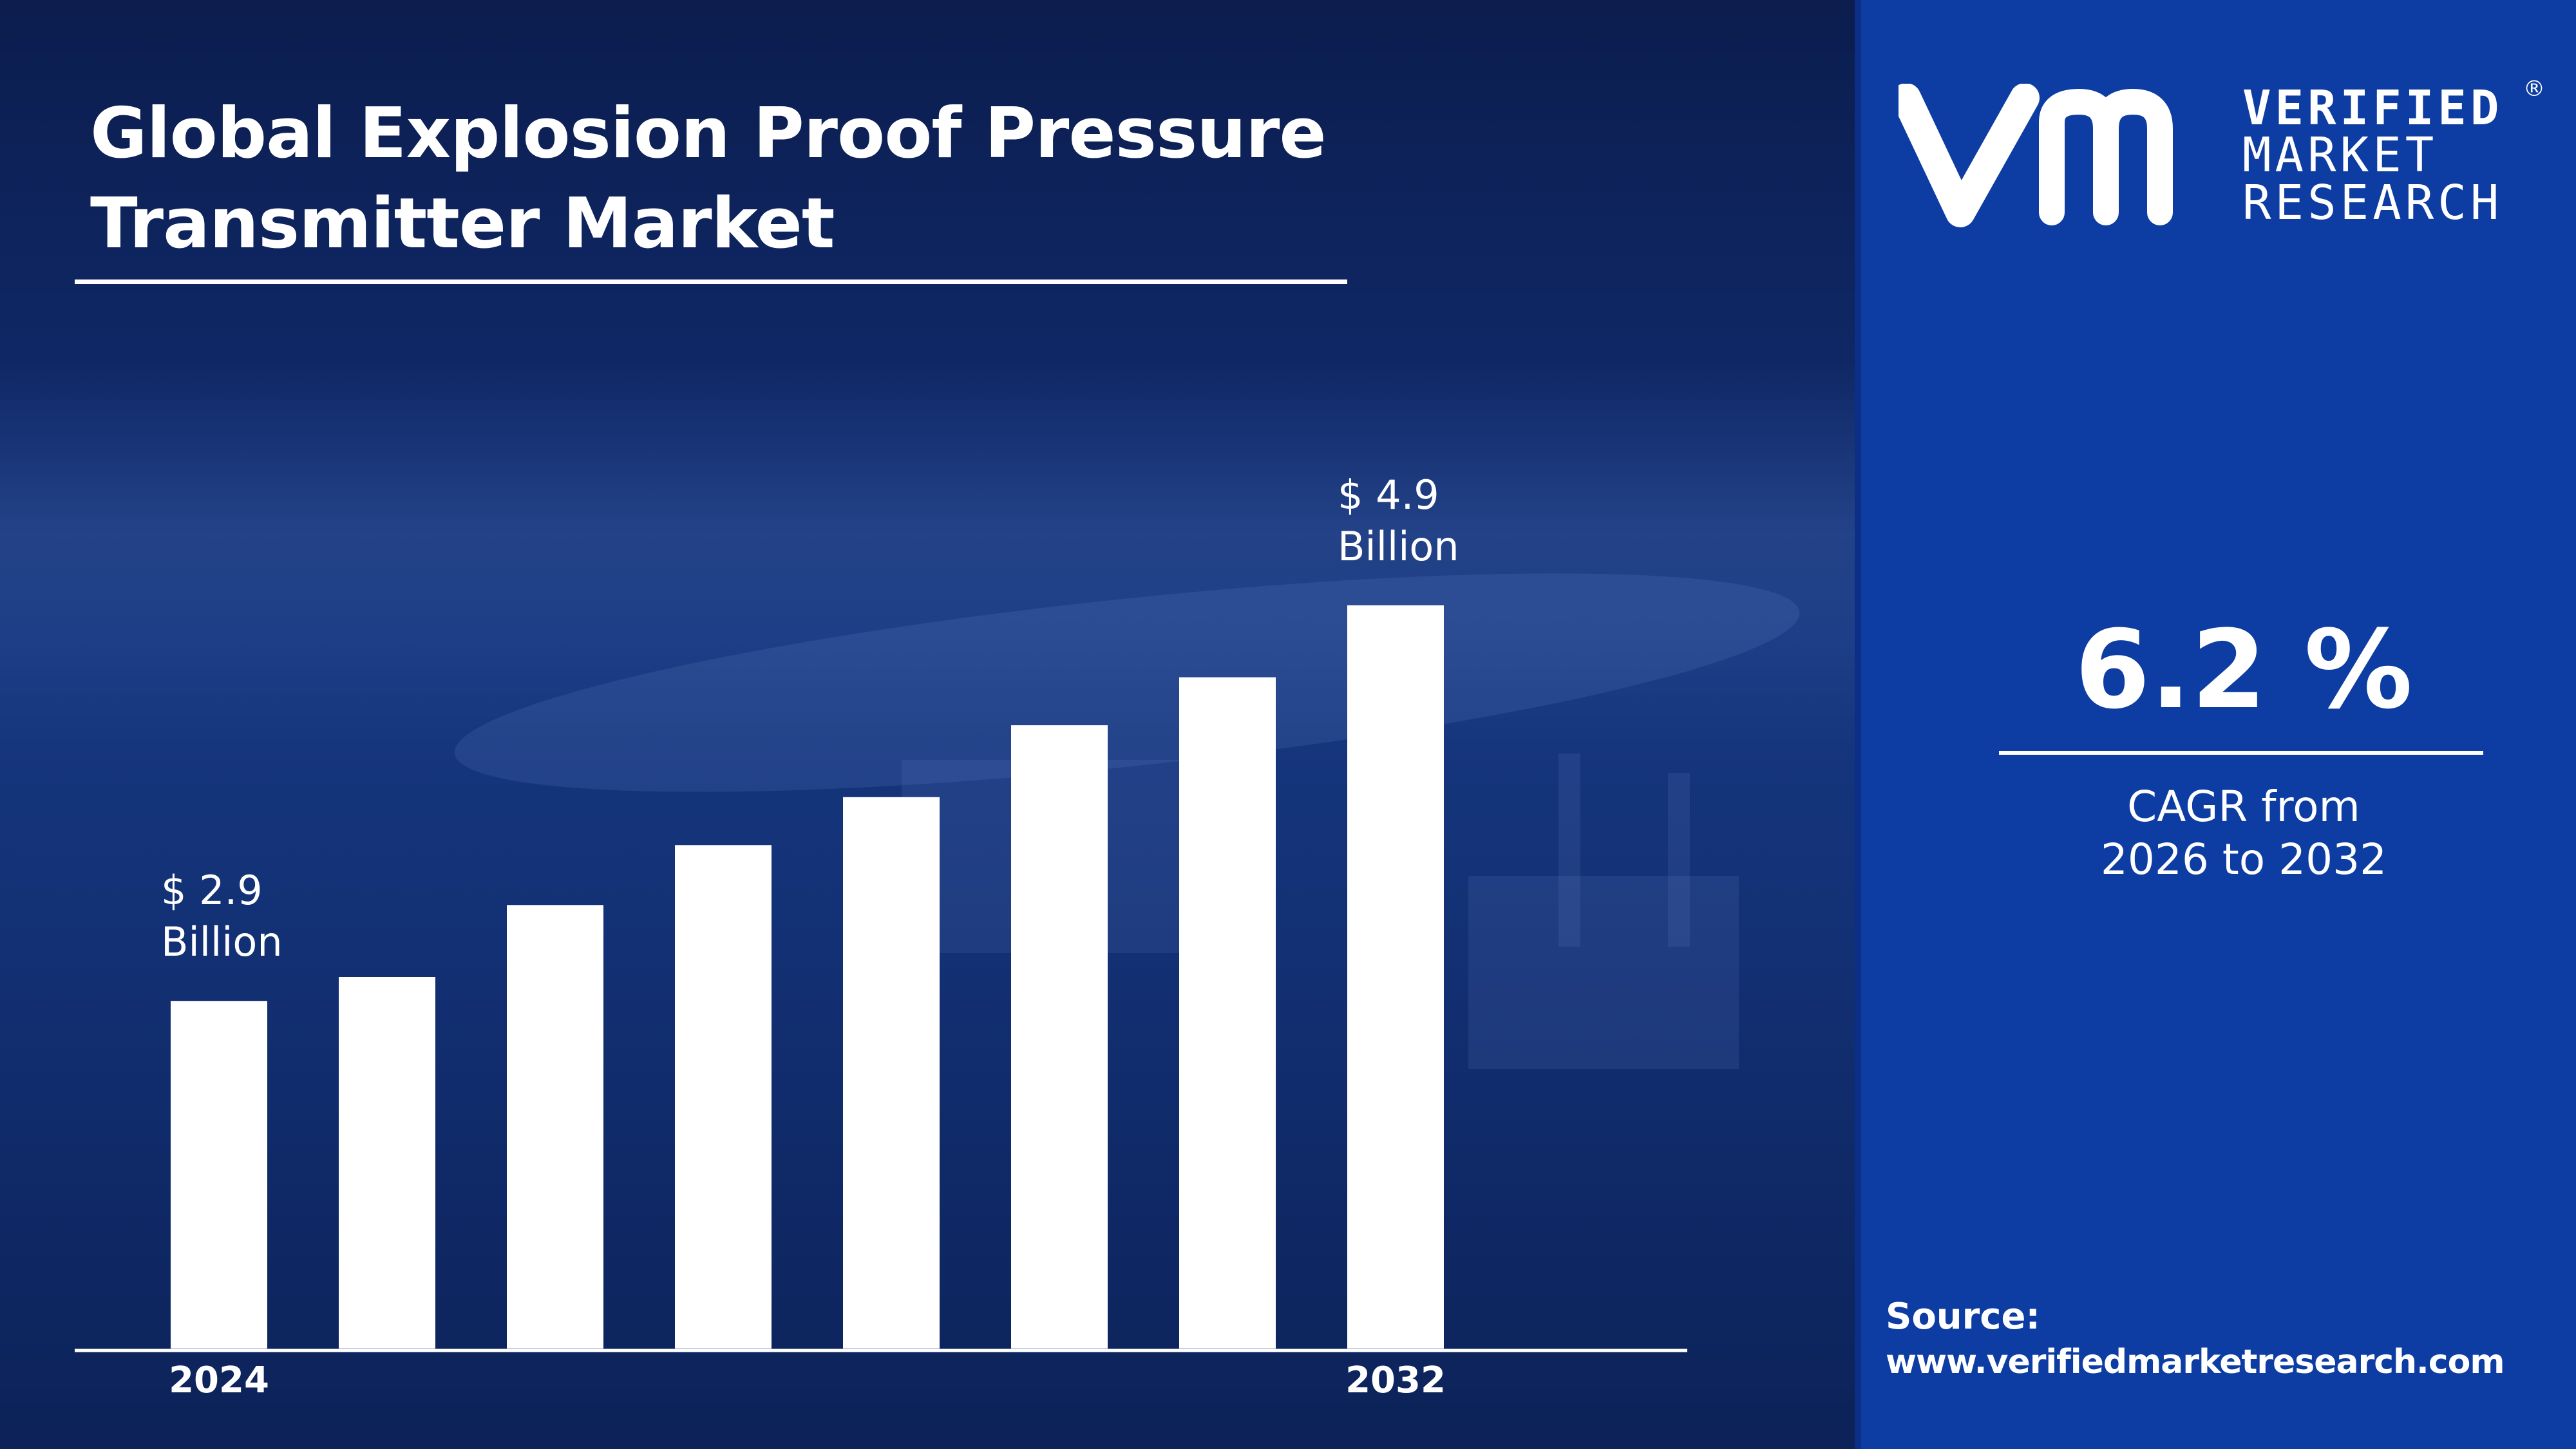 The width and height of the screenshot is (2576, 1449). What do you see at coordinates (2243, 807) in the screenshot?
I see `cagr-caption-line1: CAGR from` at bounding box center [2243, 807].